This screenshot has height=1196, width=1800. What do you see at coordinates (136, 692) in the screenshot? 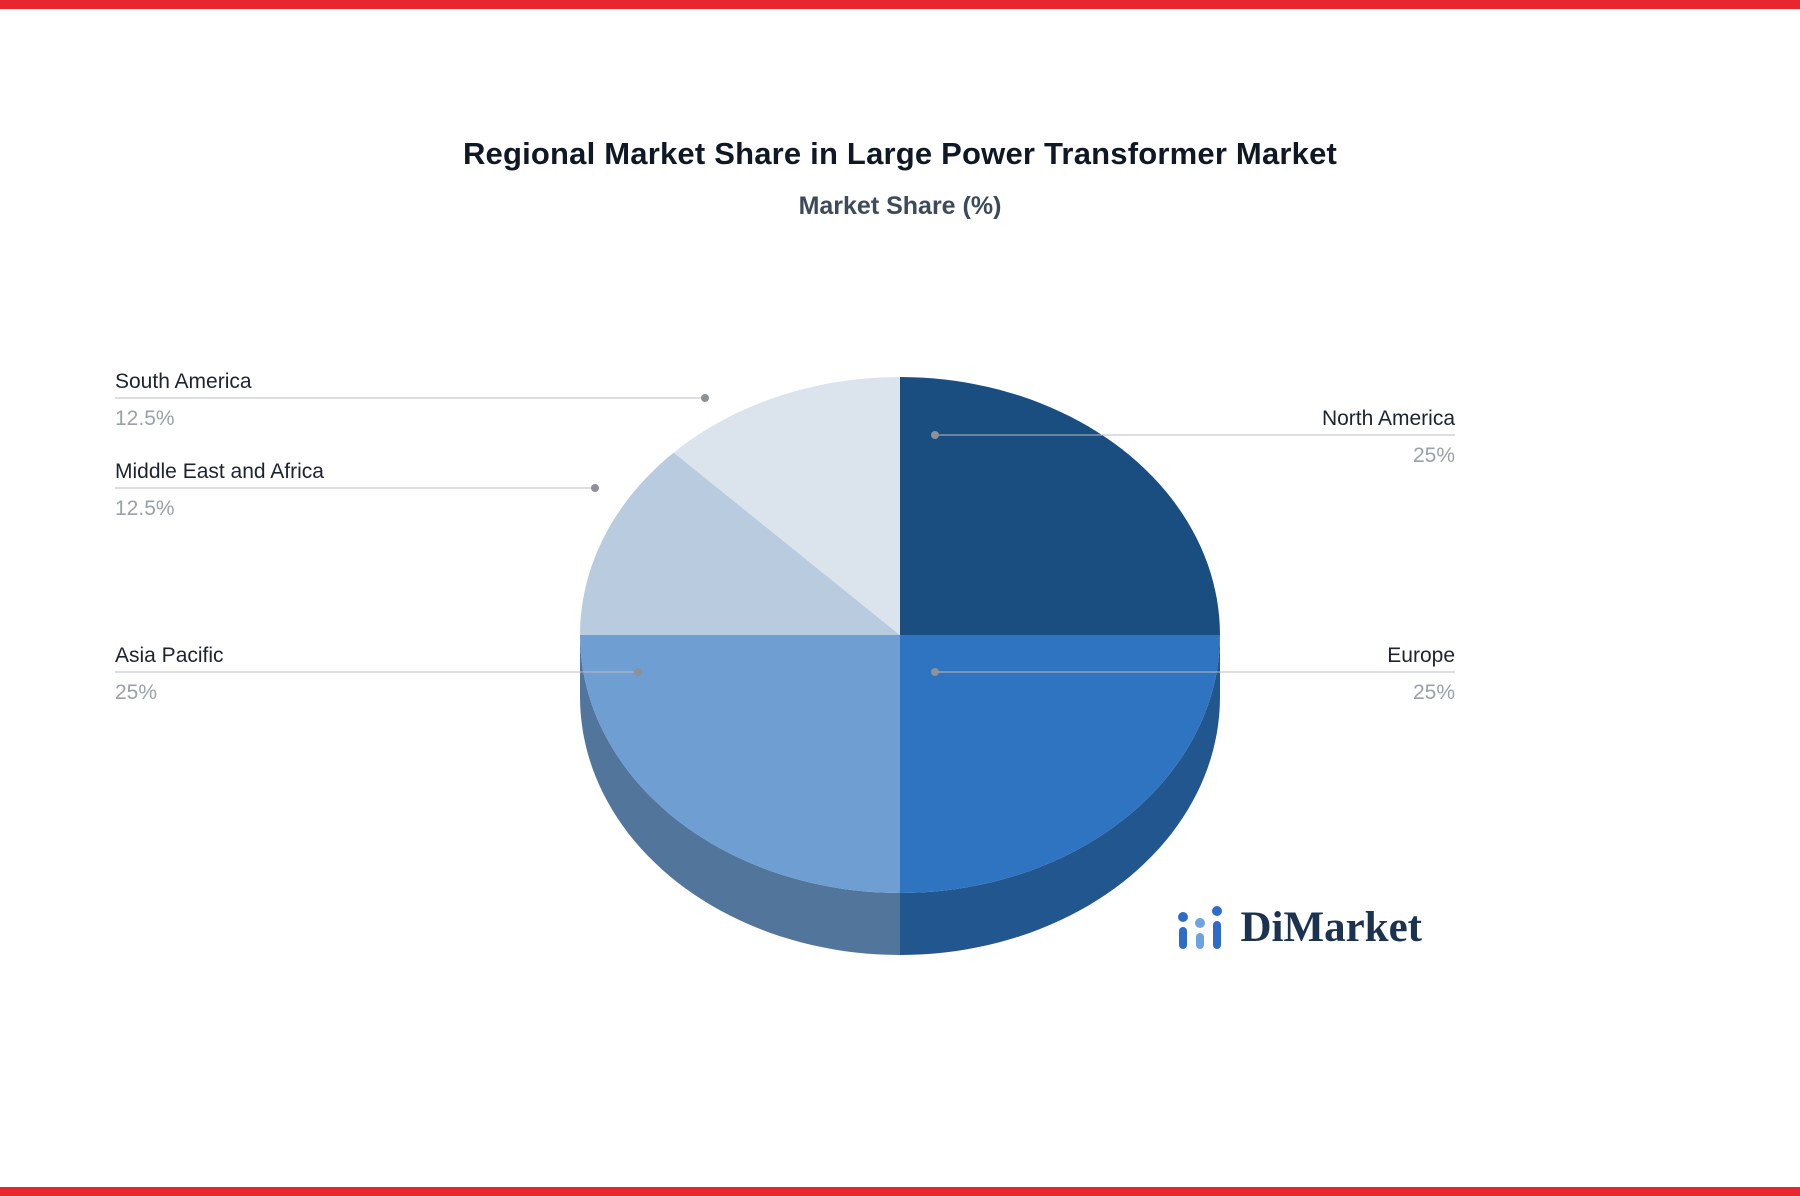
I see `slice-value-asia-pacific: 25%` at bounding box center [136, 692].